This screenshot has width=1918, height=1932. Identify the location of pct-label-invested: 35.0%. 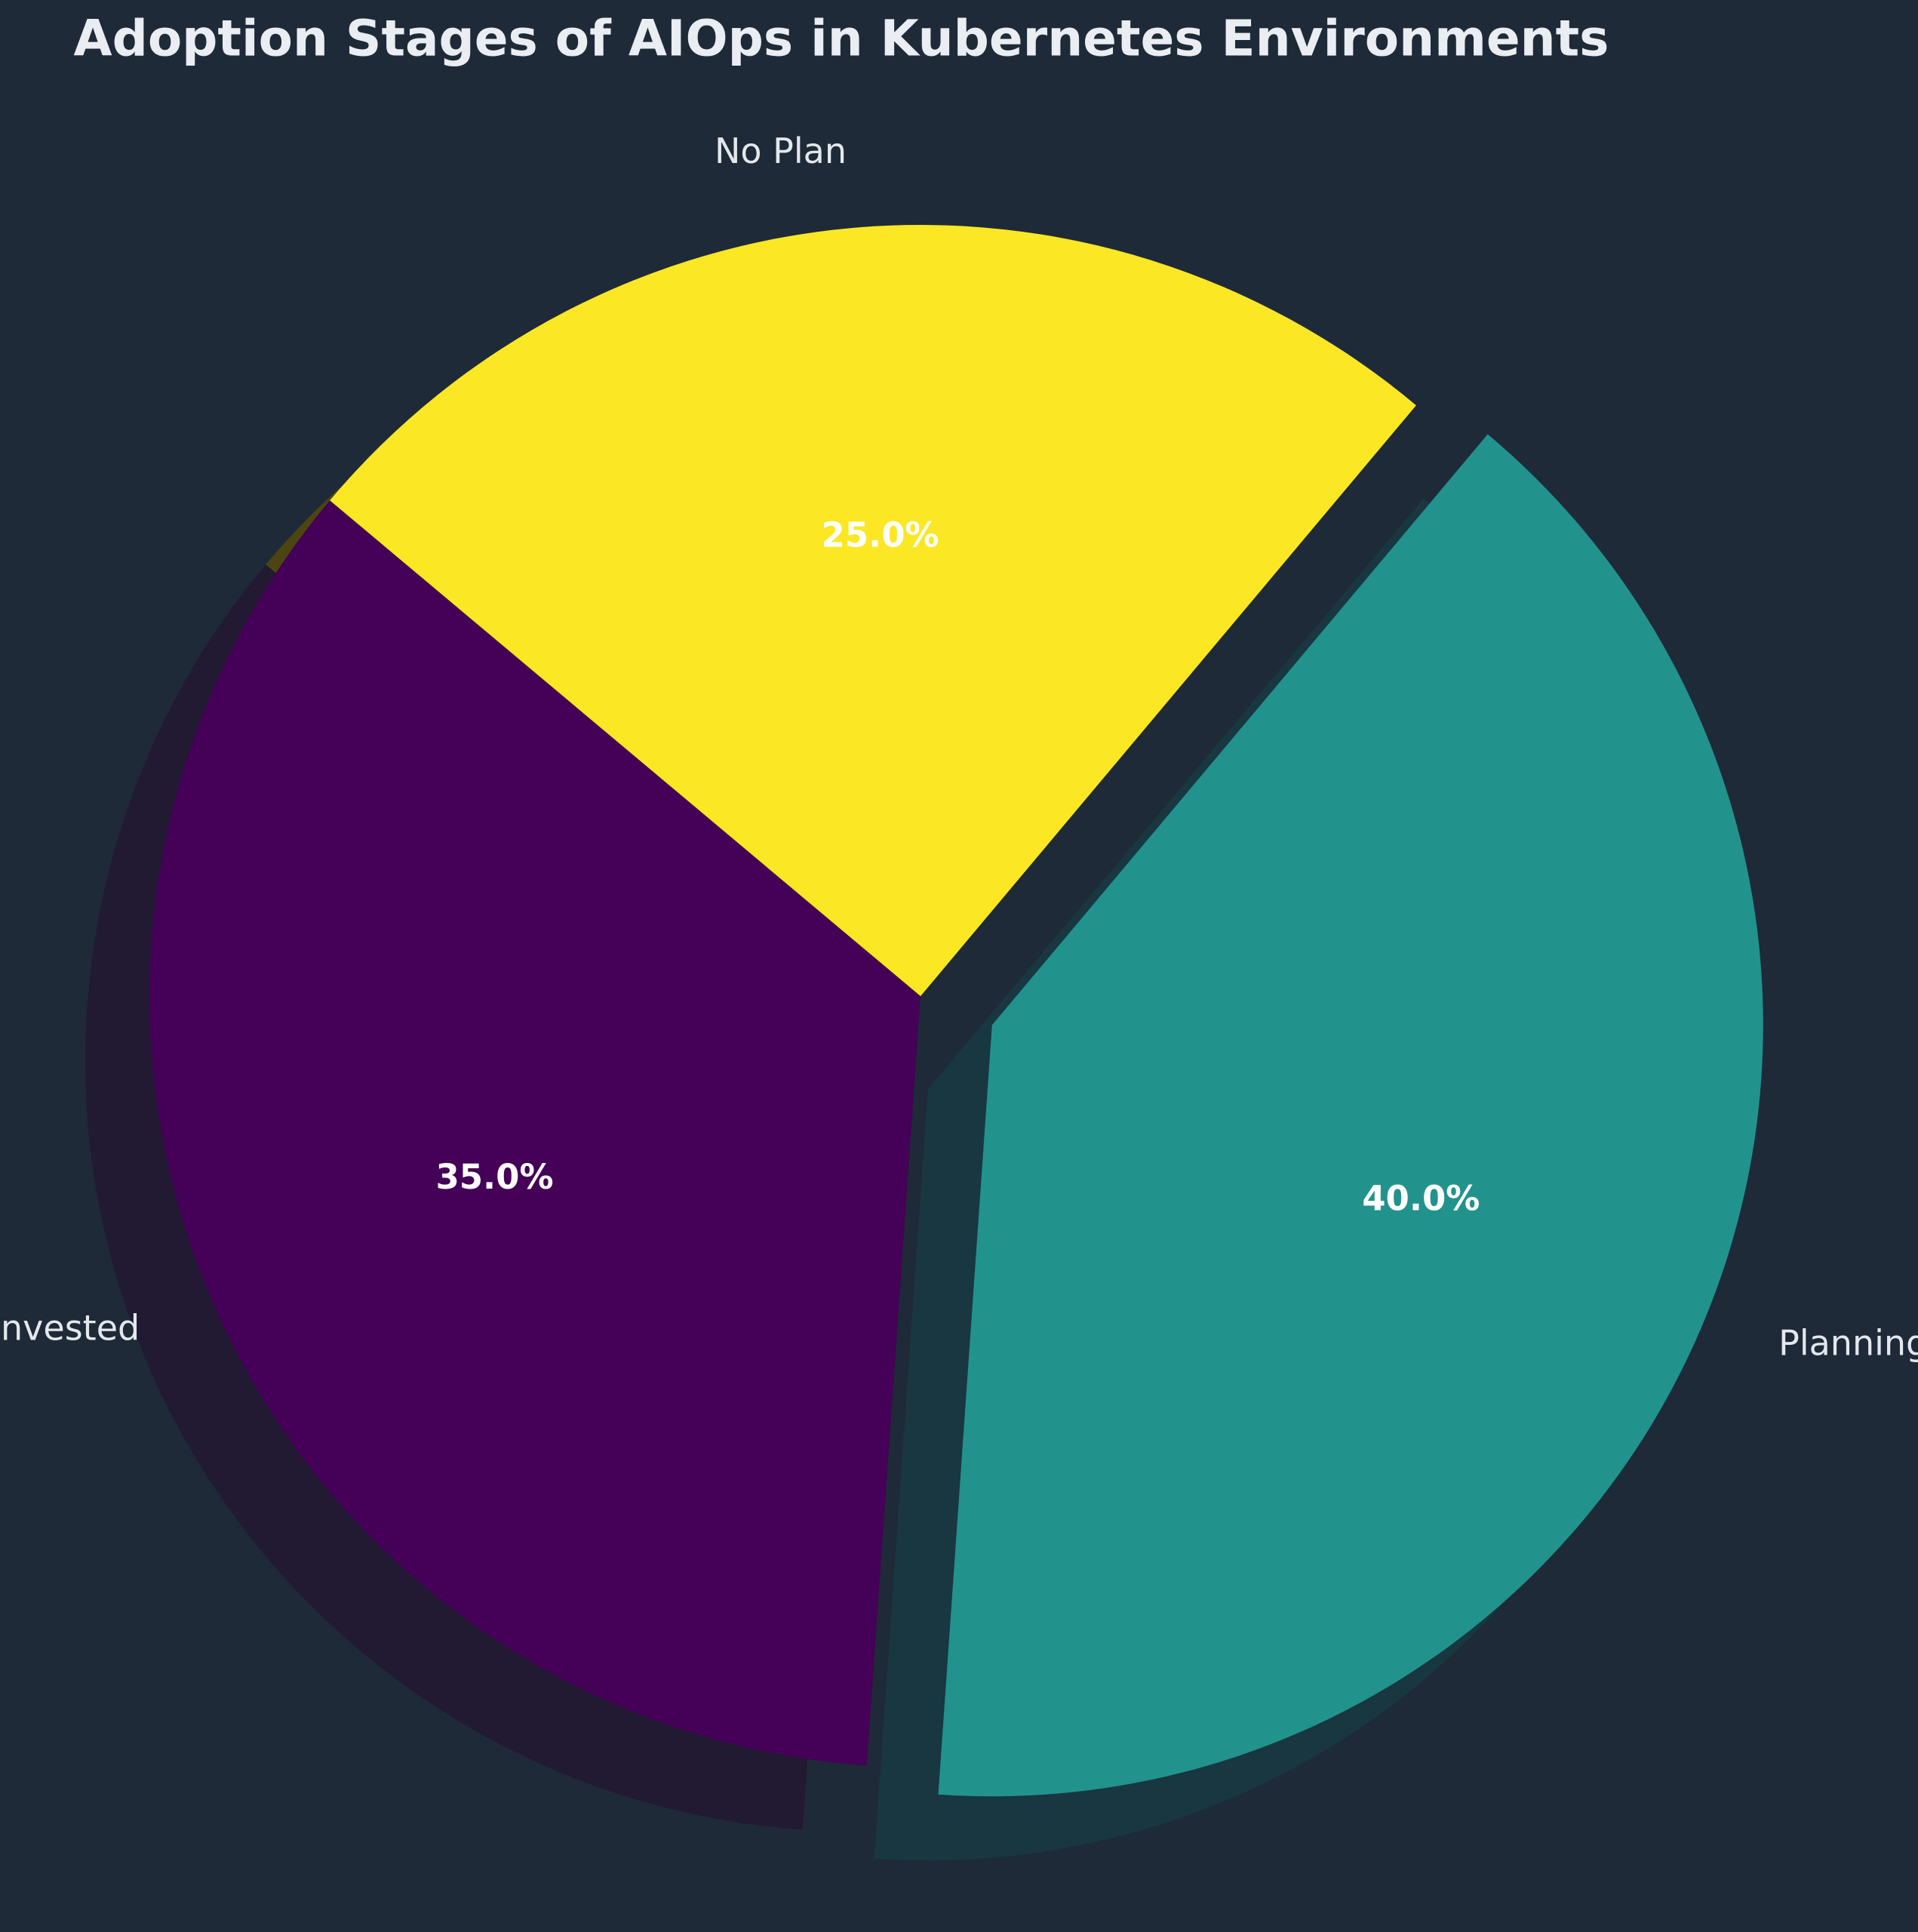
(494, 1177).